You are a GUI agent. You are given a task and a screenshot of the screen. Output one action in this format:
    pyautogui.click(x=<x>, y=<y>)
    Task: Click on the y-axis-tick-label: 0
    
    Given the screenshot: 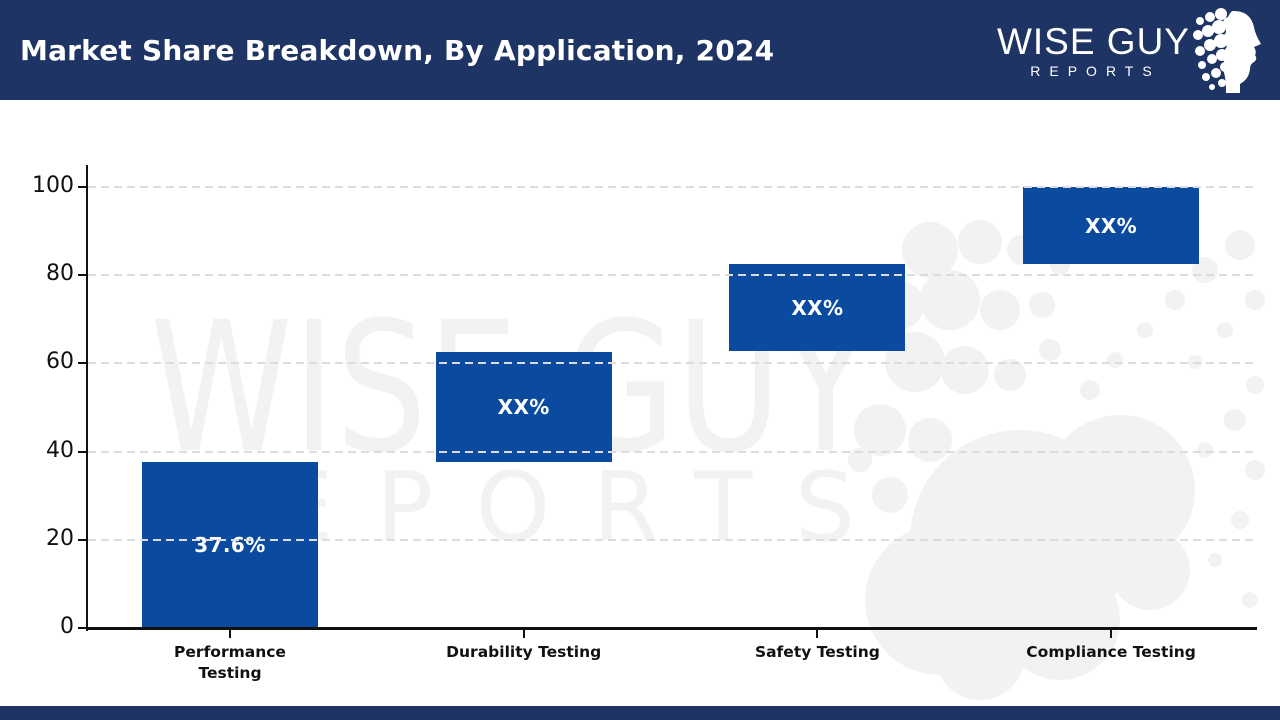 What is the action you would take?
    pyautogui.click(x=67, y=626)
    